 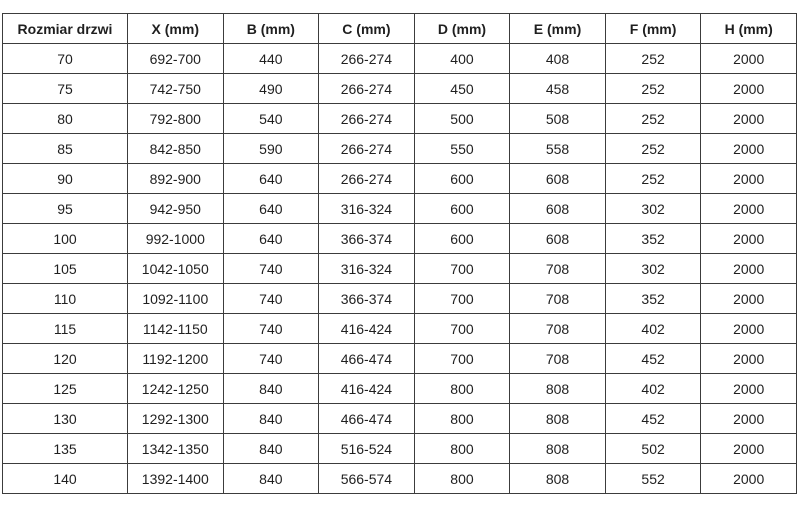 I want to click on table-row: 115 1142-1150 740 416-424 700 708 402 2000, so click(x=399, y=328).